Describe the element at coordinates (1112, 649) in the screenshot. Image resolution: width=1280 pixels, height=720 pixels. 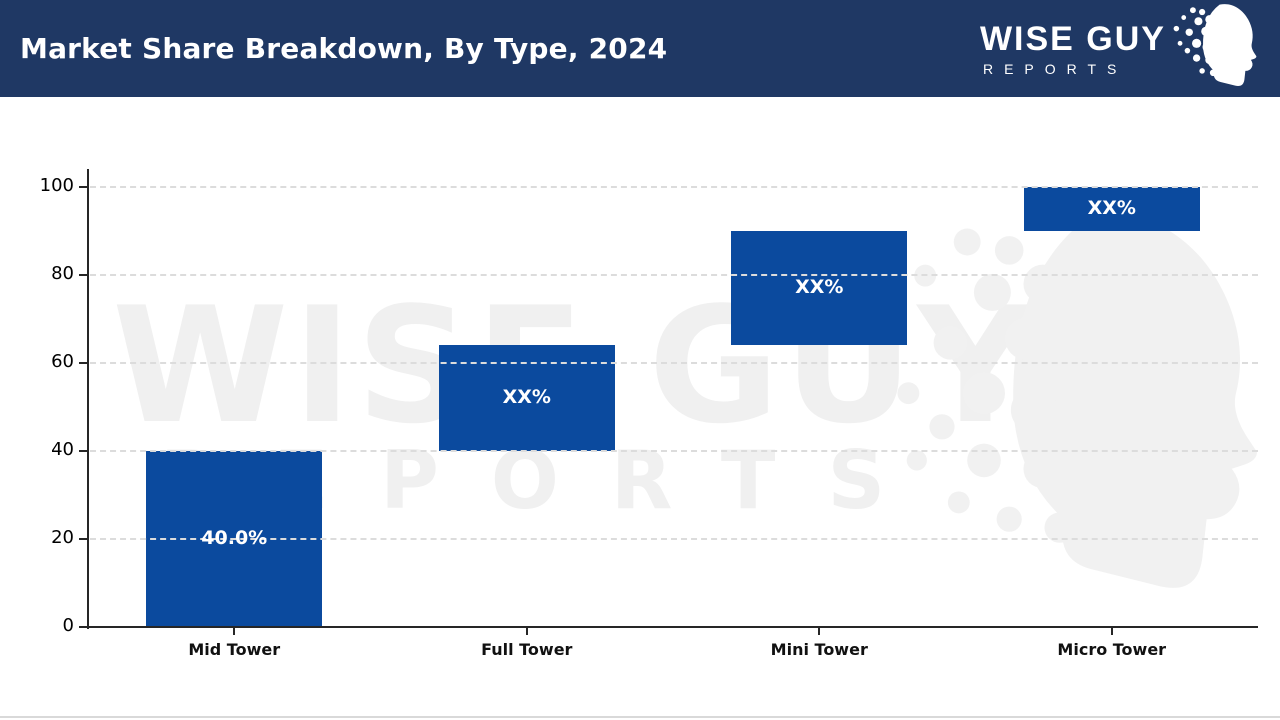
I see `x-category-label: Micro Tower` at that location.